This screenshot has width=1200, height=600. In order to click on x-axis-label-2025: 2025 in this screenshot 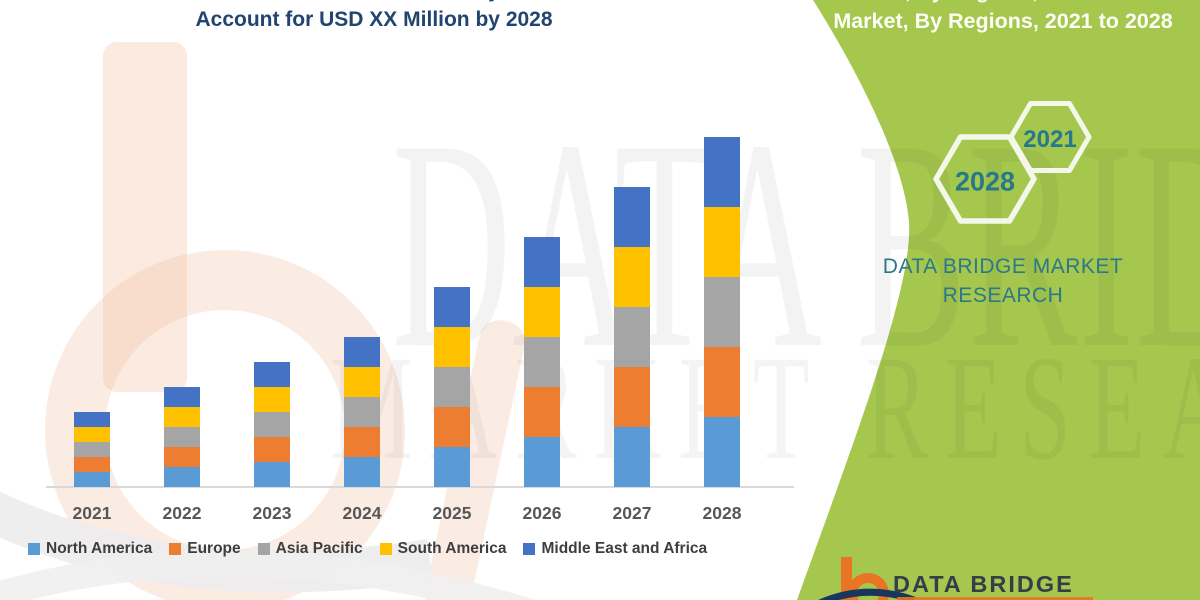, I will do `click(452, 513)`.